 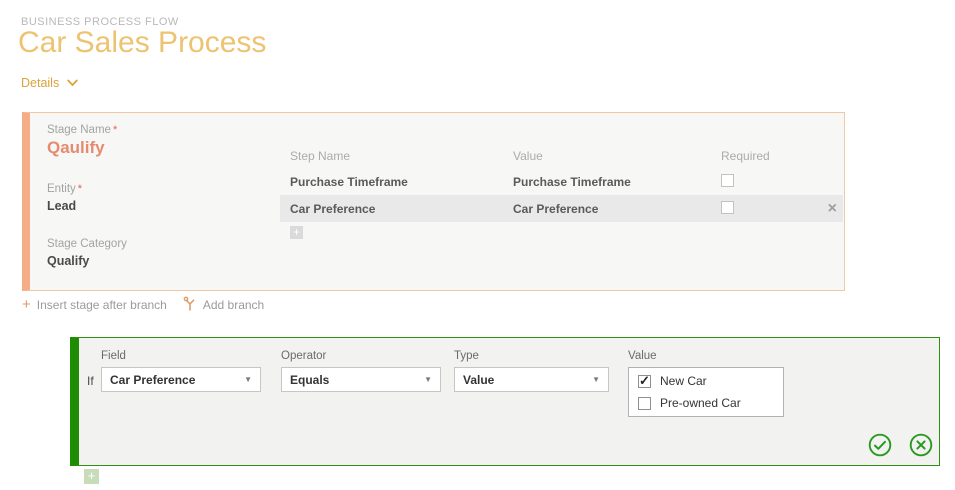 What do you see at coordinates (153, 379) in the screenshot?
I see `field-dropdown-value: Car Preference` at bounding box center [153, 379].